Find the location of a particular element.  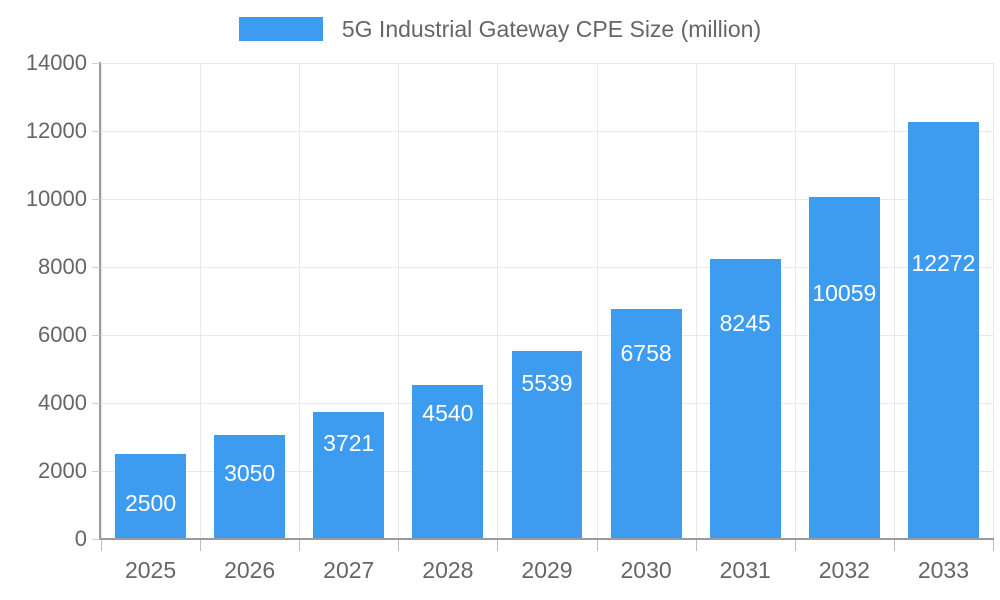

x-axis-tick-label: 2025 is located at coordinates (150, 570).